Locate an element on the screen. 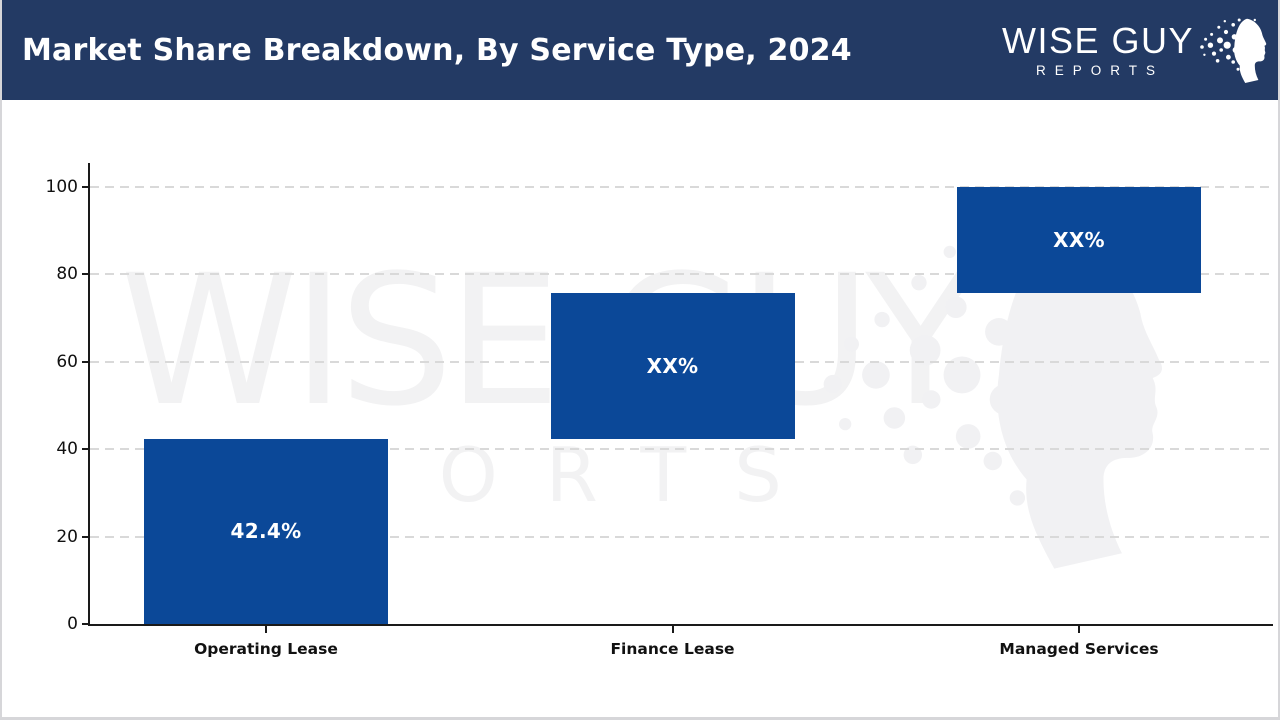  brand-wordmark: WISE GUY REPORTS is located at coordinates (1097, 48).